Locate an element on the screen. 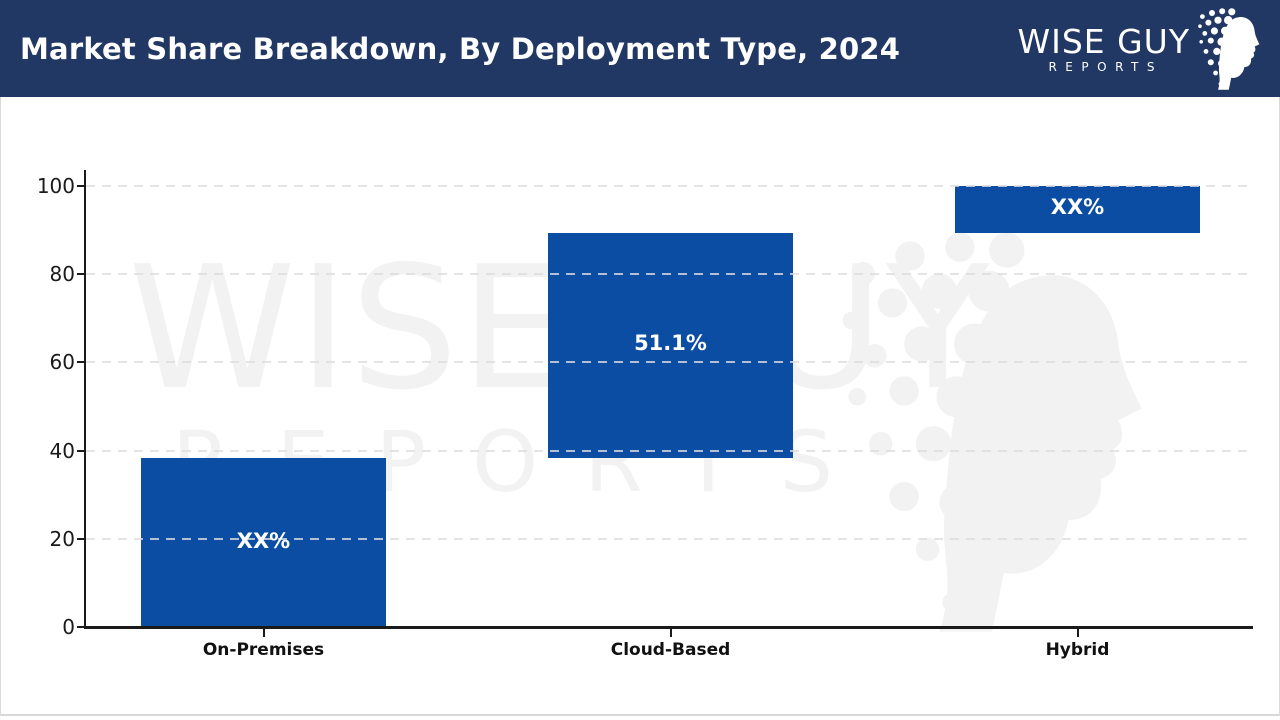  bar-label-hybrid: XX% is located at coordinates (1077, 207).